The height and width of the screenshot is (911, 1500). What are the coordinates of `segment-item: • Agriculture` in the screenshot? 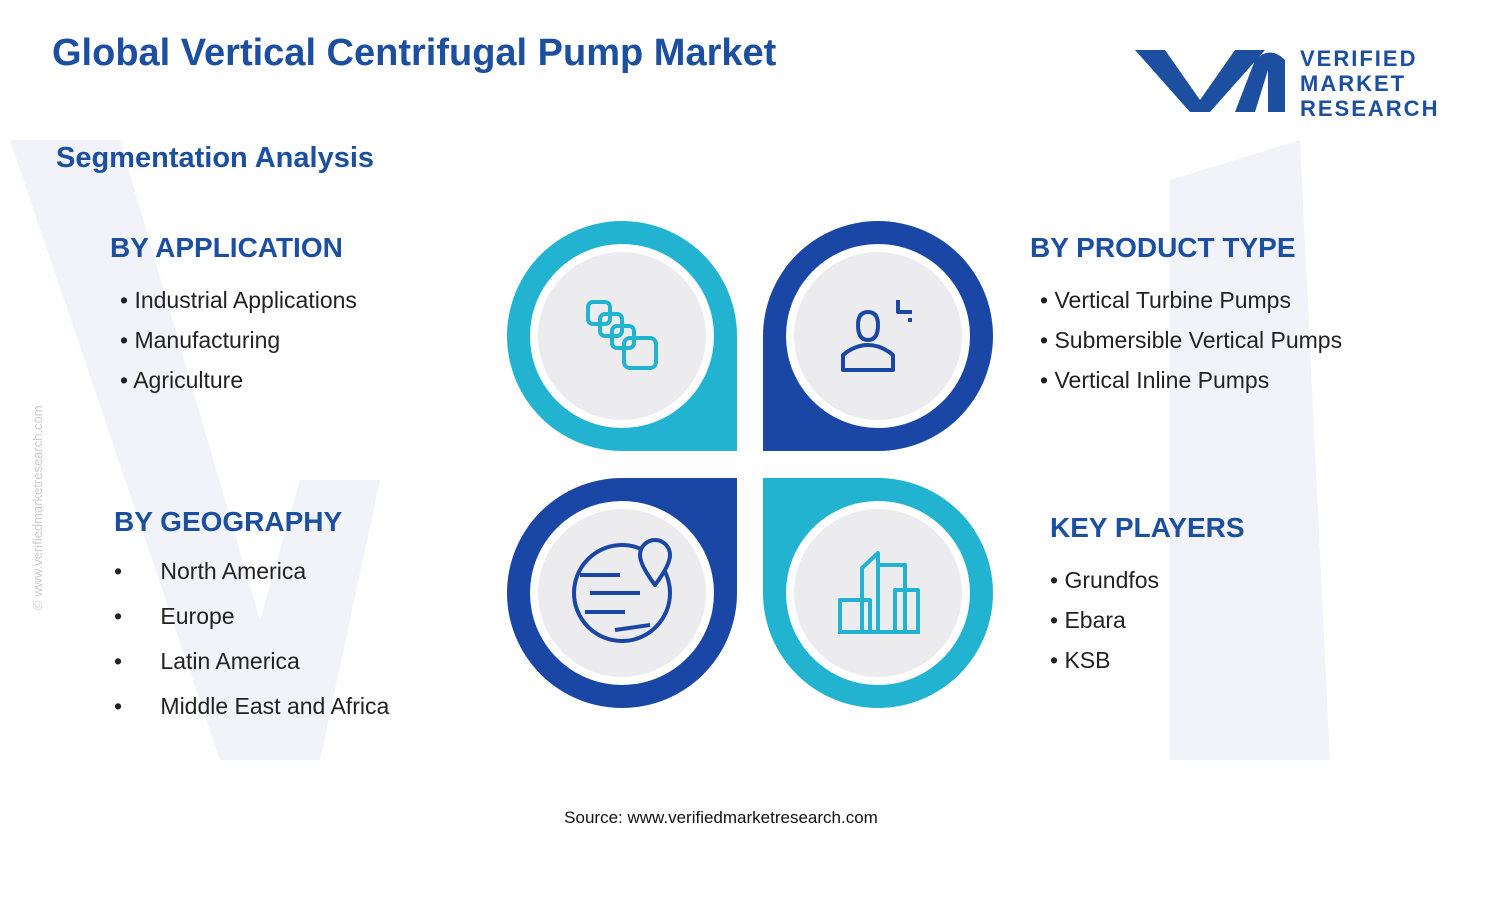 It's located at (182, 380).